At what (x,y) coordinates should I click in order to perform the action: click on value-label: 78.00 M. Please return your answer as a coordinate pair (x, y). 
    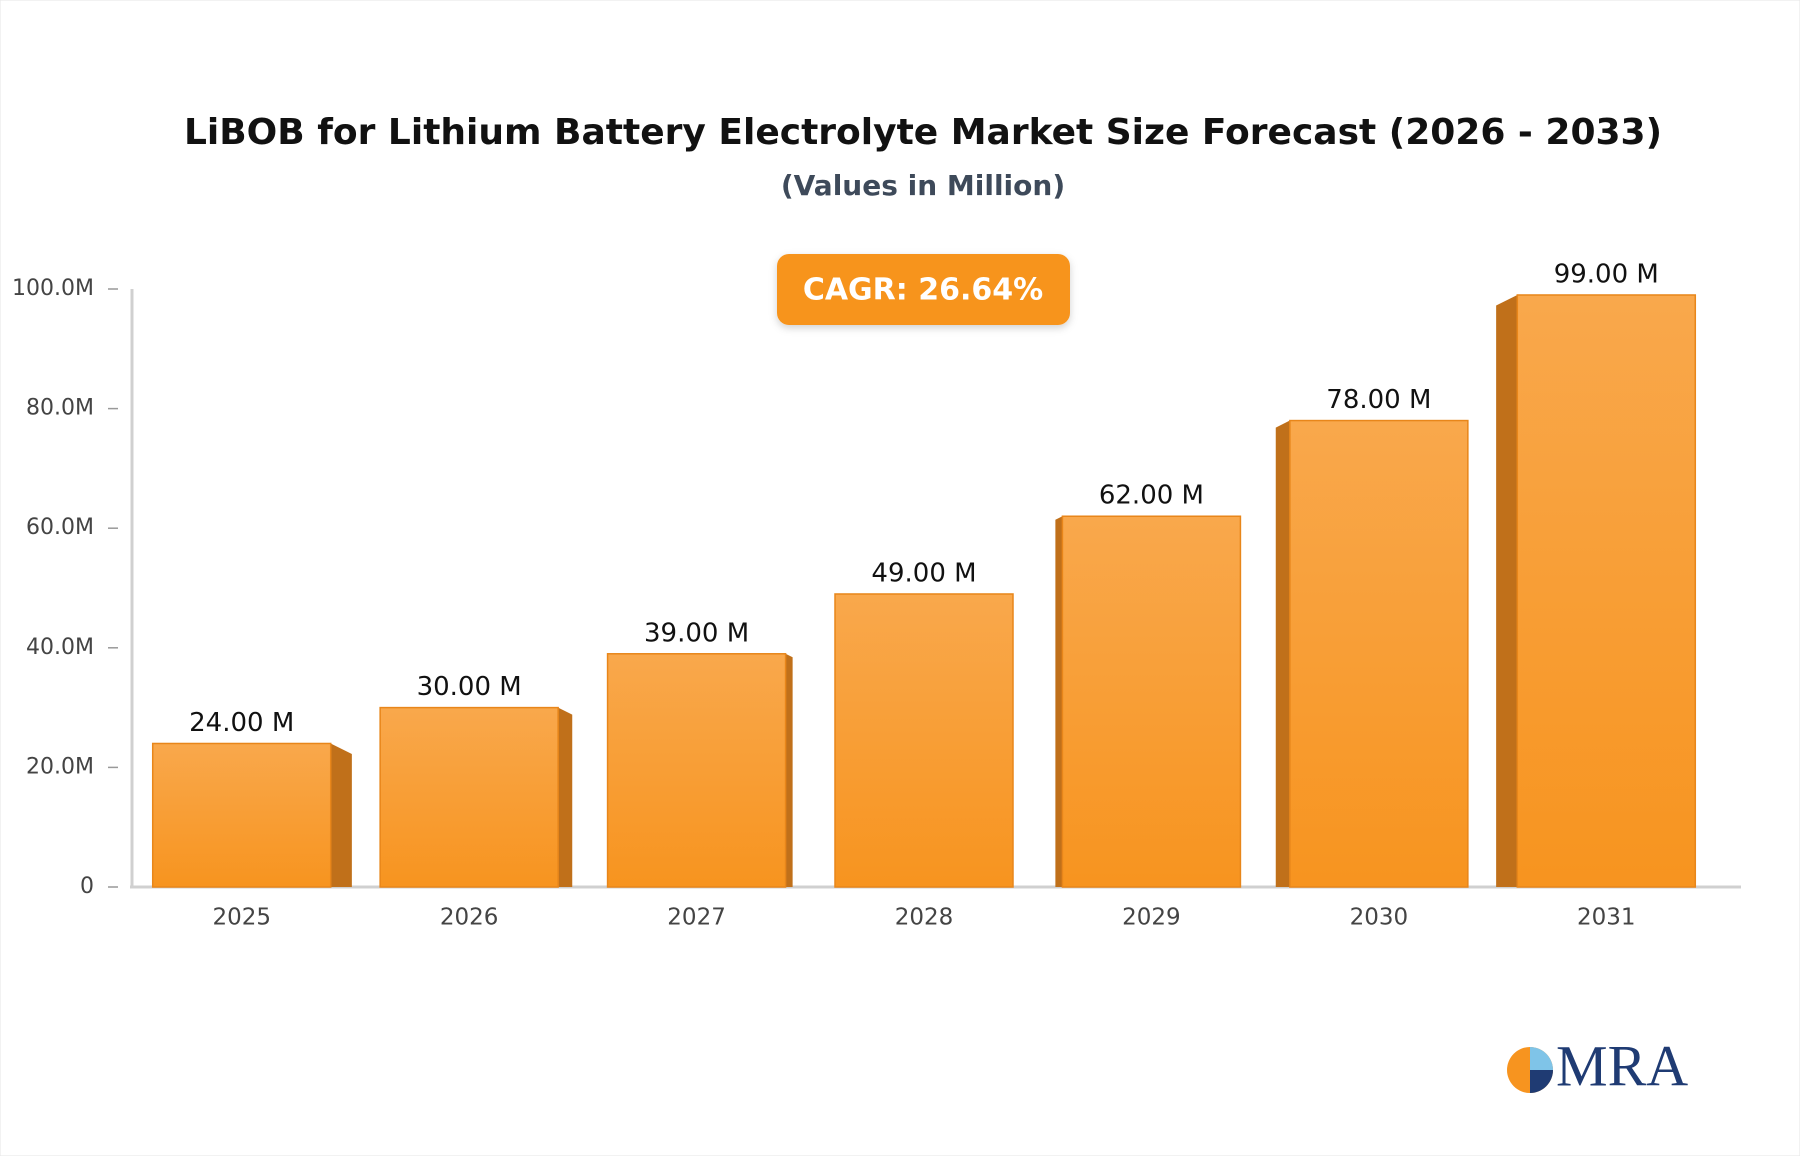
    Looking at the image, I should click on (1378, 400).